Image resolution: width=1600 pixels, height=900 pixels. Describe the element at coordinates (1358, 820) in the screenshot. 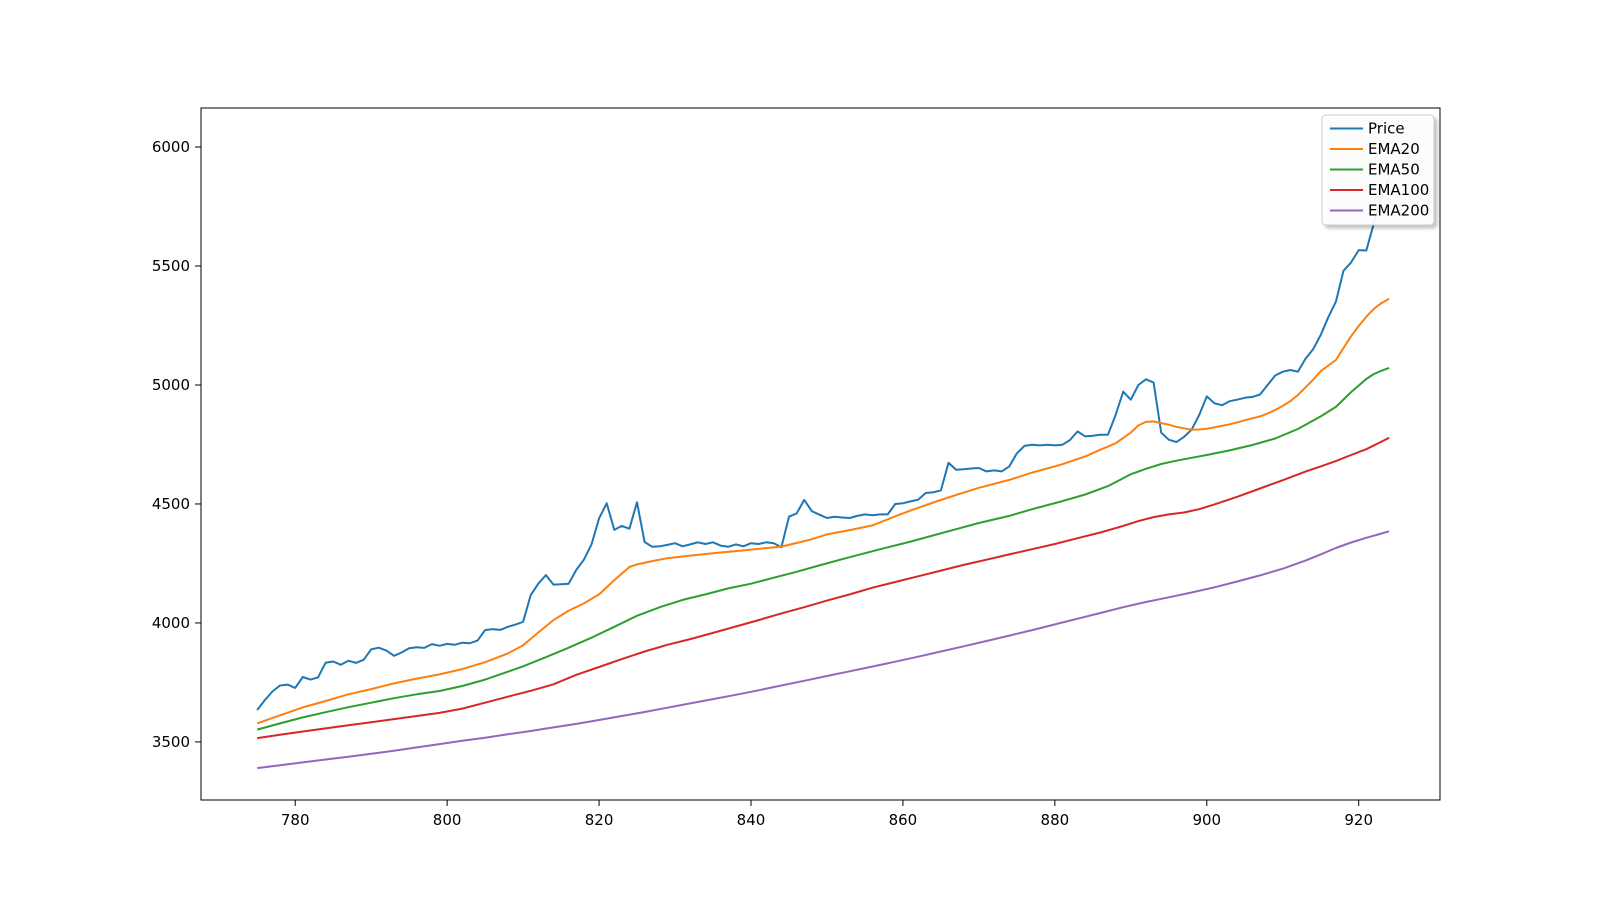

I see `x-tick-label-920: 920` at that location.